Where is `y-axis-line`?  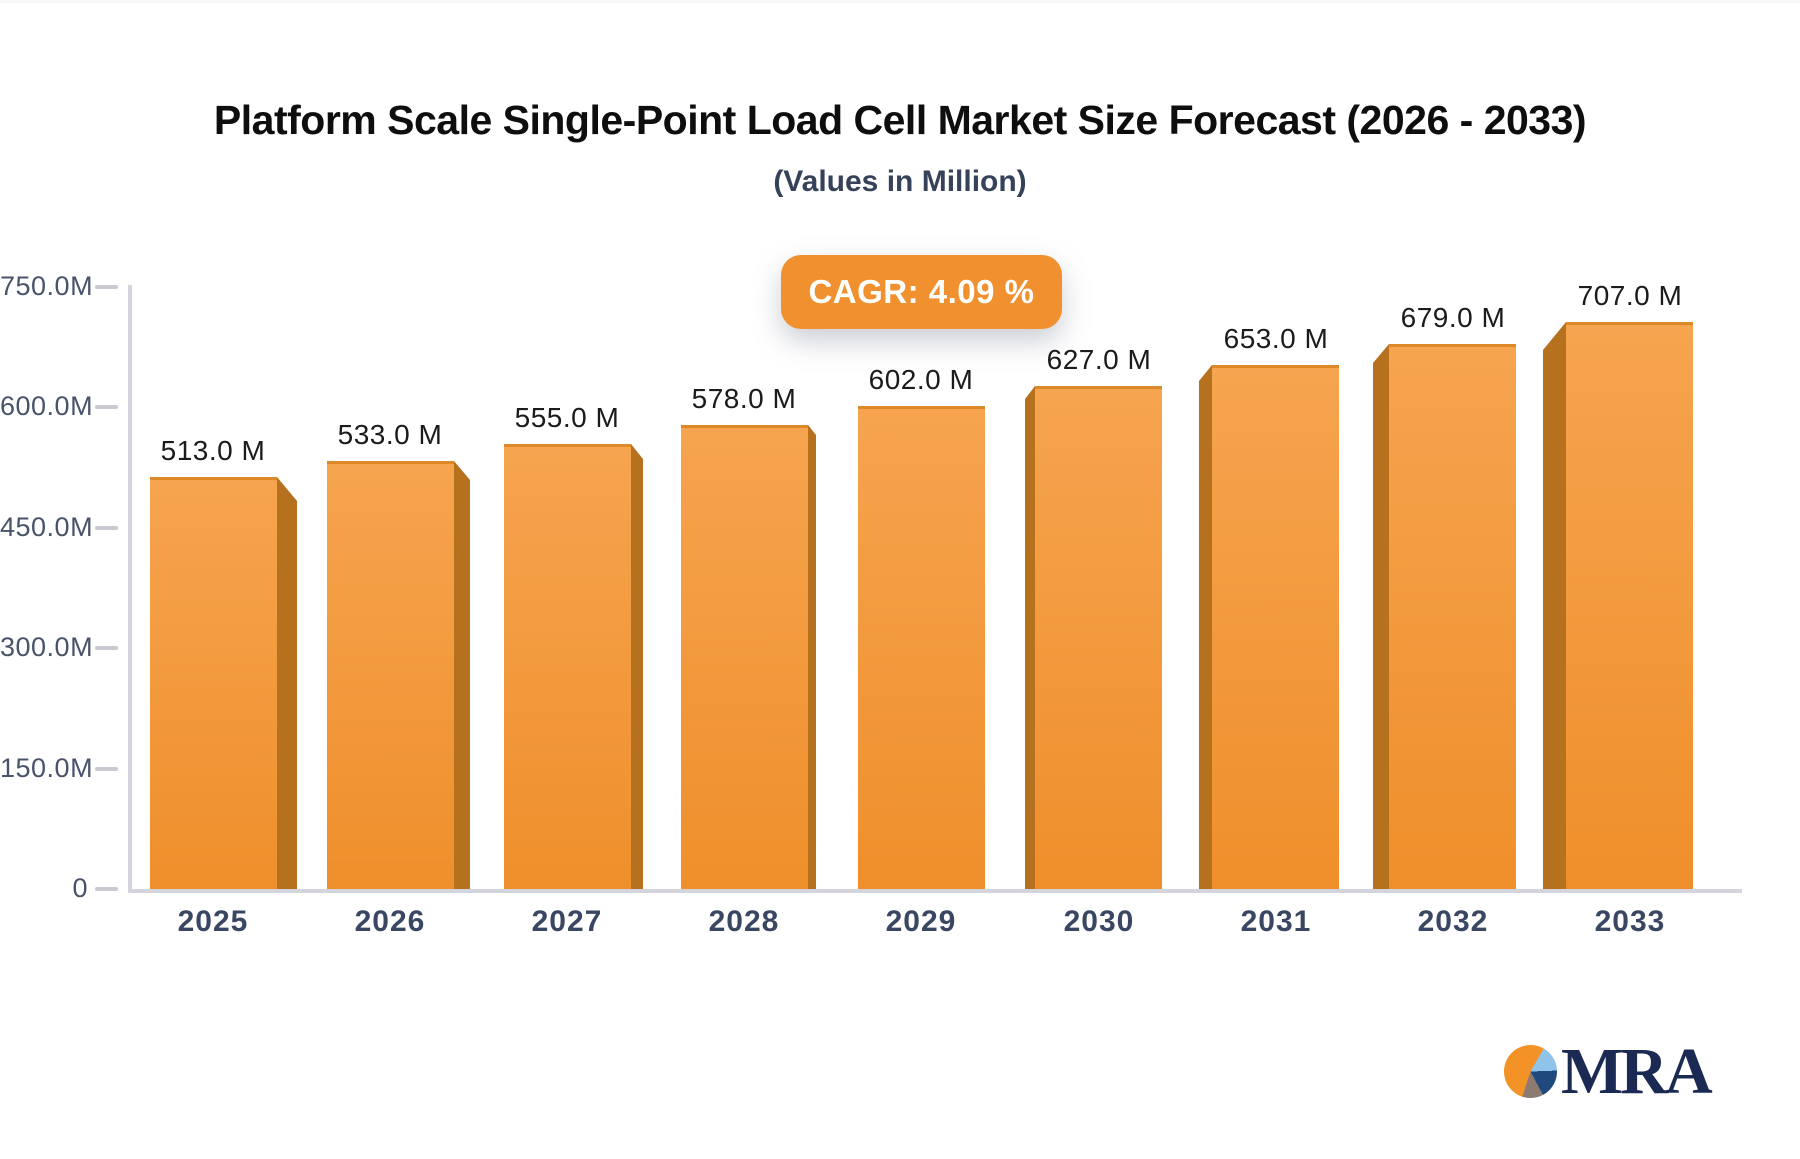
y-axis-line is located at coordinates (130, 589).